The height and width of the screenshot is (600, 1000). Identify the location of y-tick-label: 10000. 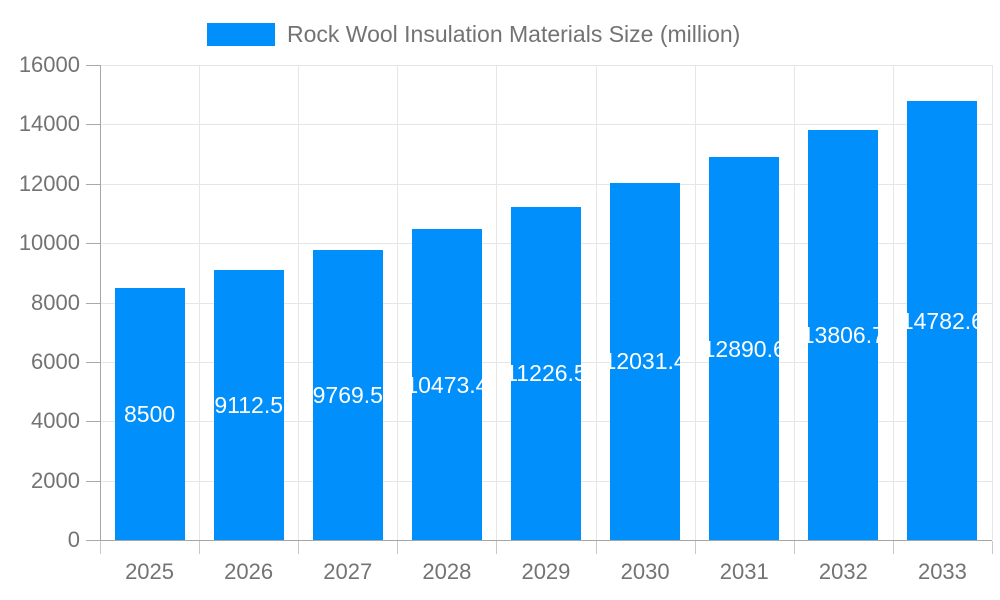
(49, 243).